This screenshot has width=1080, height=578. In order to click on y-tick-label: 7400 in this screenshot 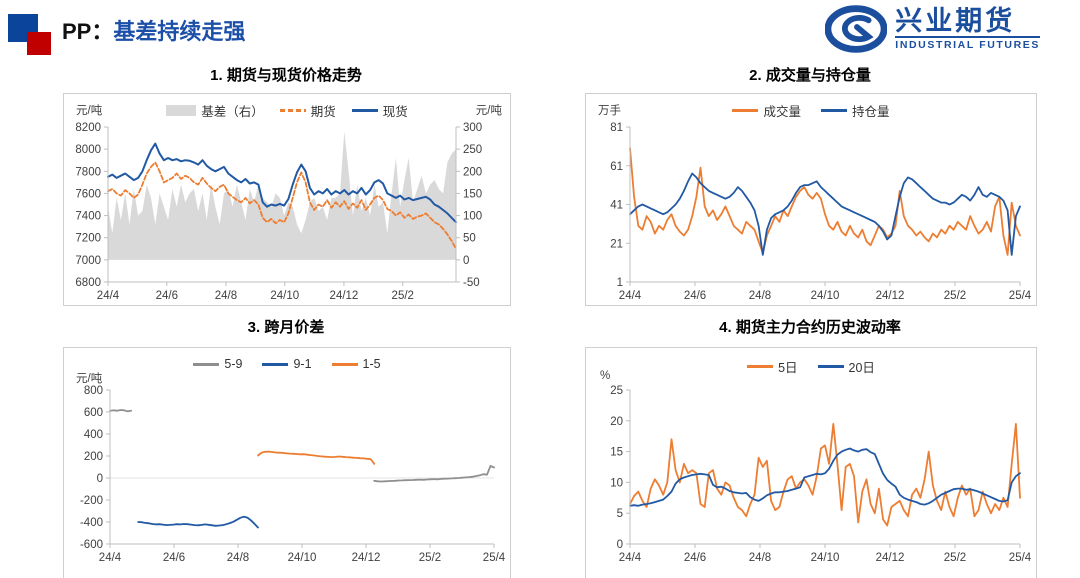, I will do `click(88, 217)`.